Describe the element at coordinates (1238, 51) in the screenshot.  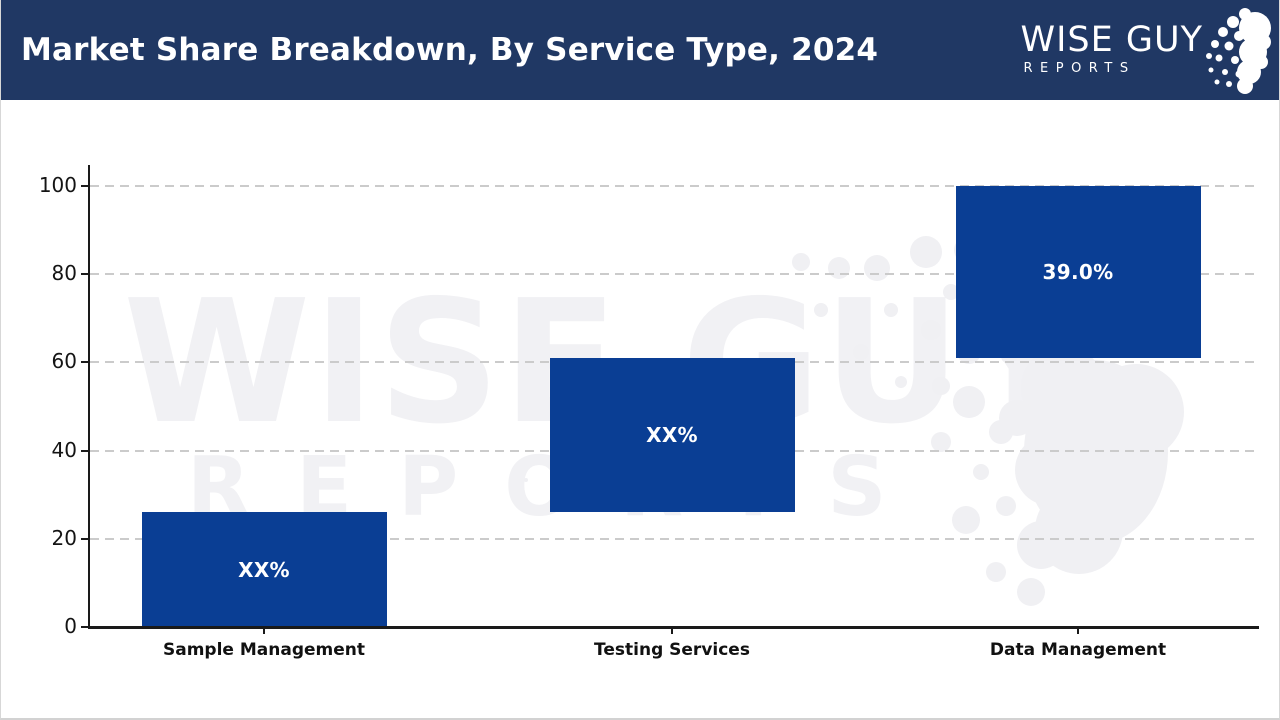
I see `logo-face-icon` at that location.